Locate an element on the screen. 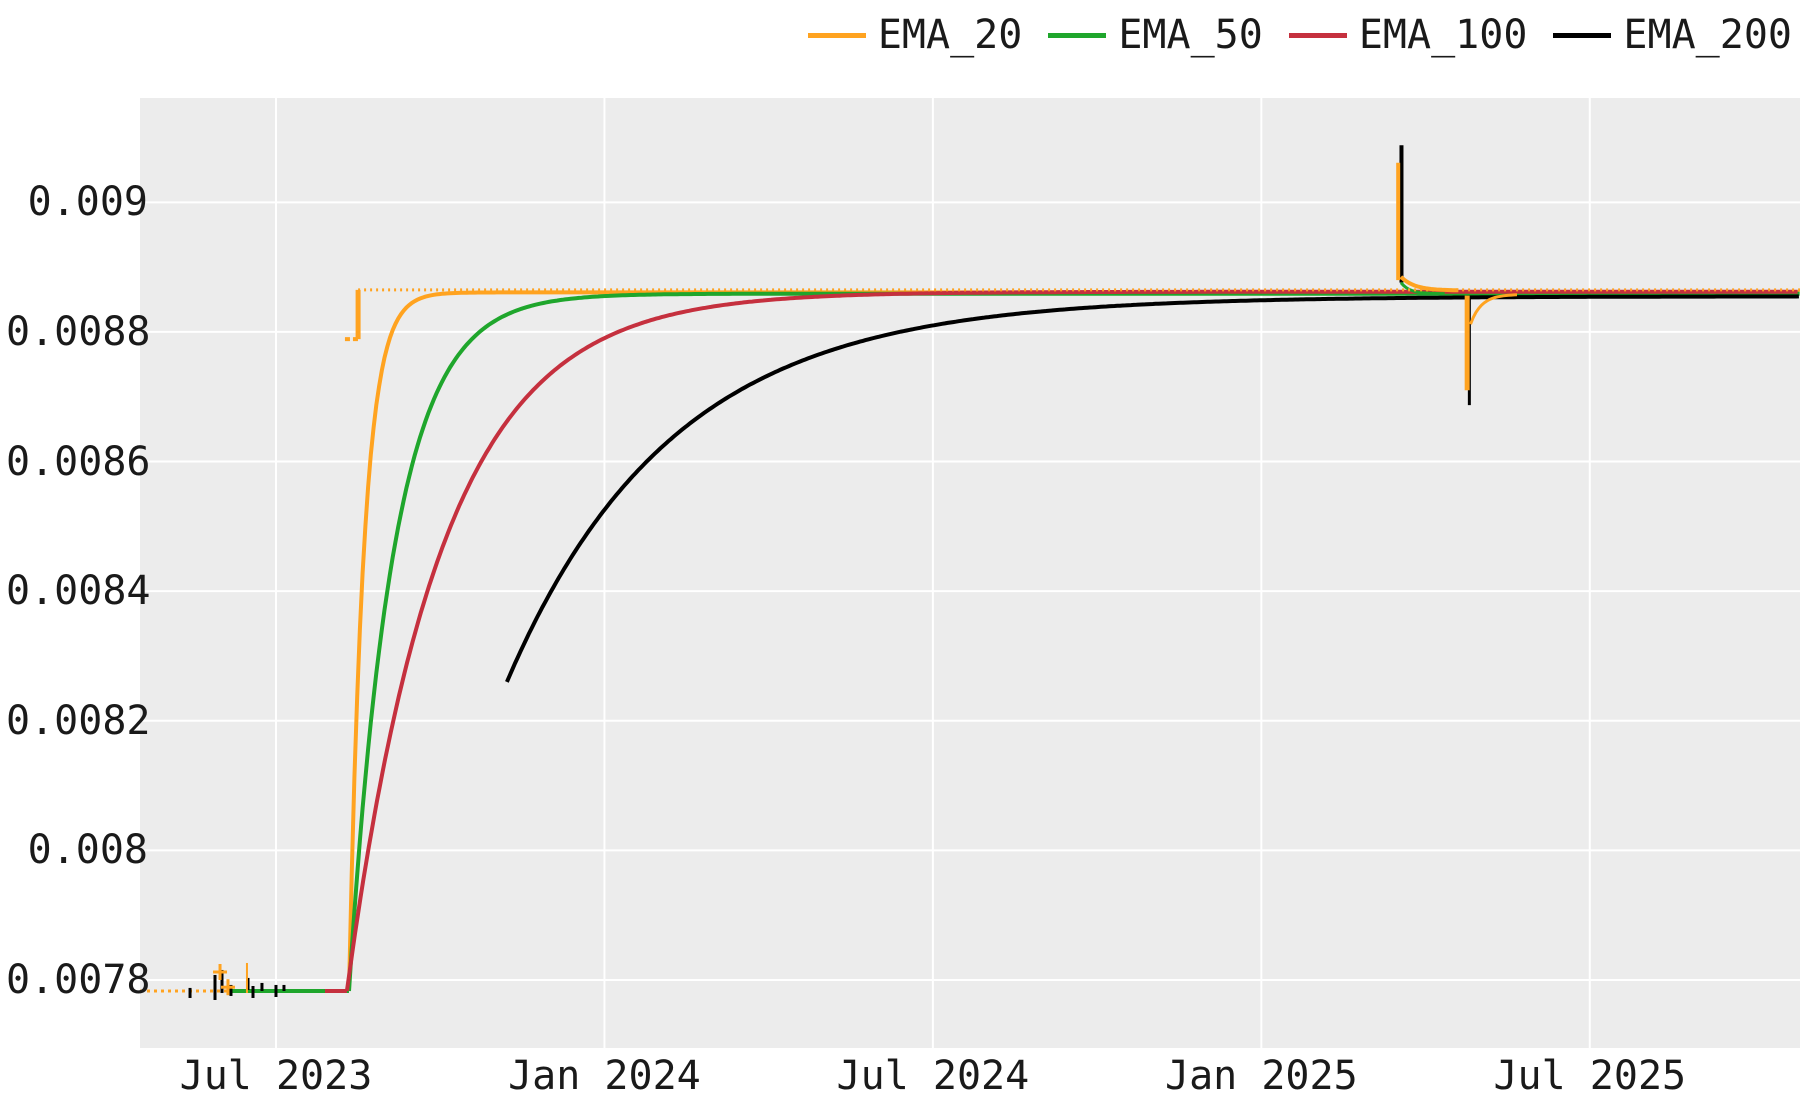 The width and height of the screenshot is (1800, 1100). price-marks is located at coordinates (237, 981).